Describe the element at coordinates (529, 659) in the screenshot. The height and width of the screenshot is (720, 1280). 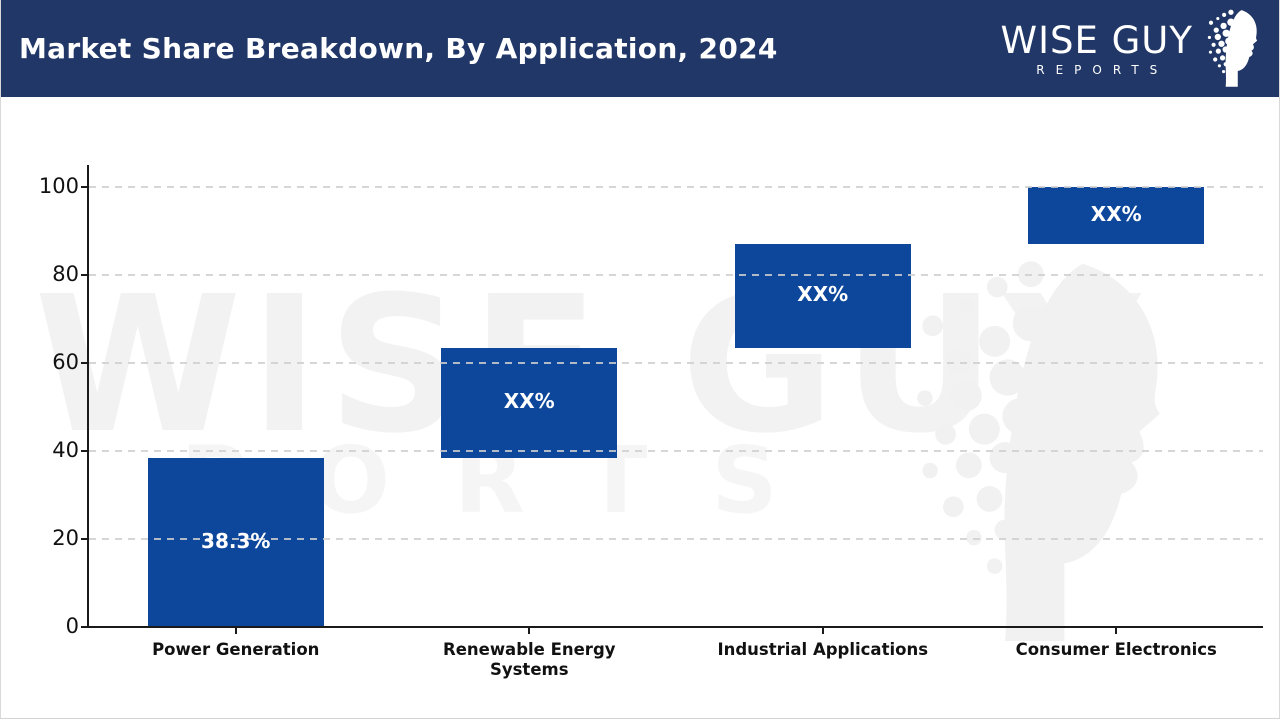
I see `x-category-label: Renewable Energy Systems` at that location.